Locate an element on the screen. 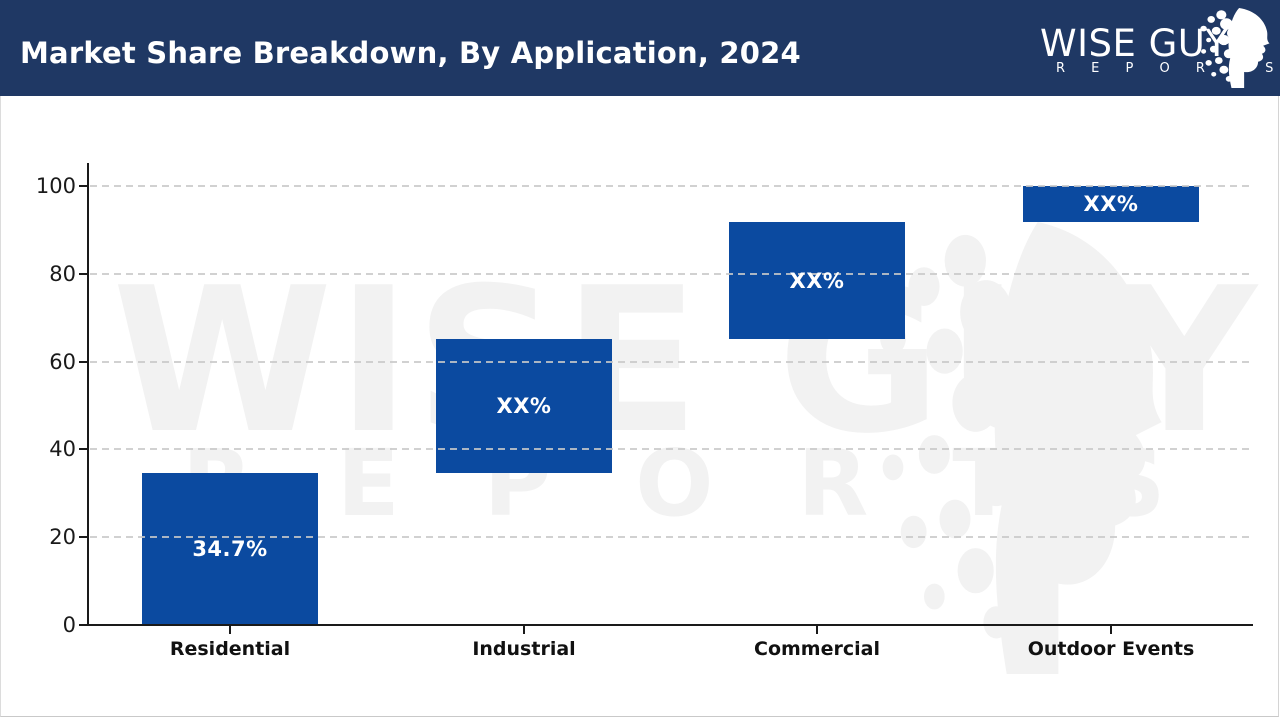 This screenshot has height=720, width=1280. bar-outdoor-events is located at coordinates (1111, 204).